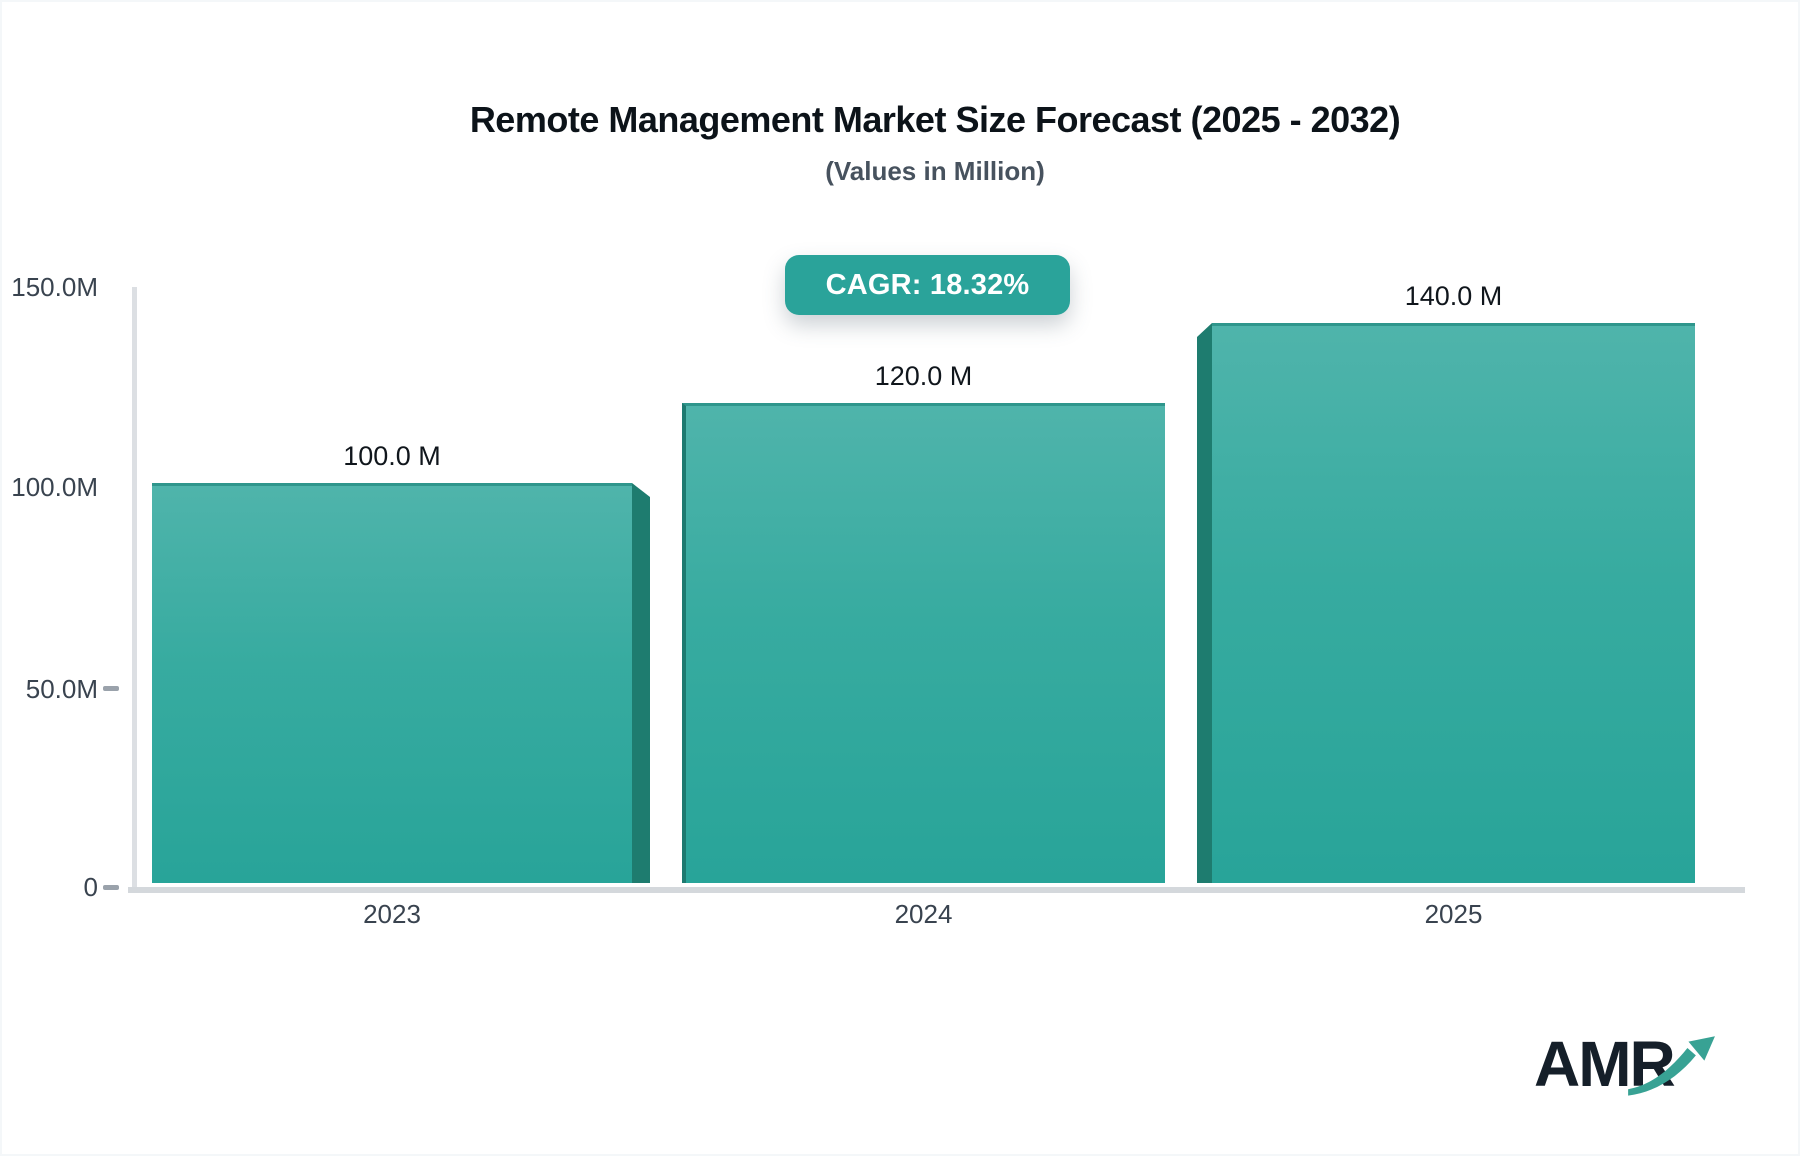 The height and width of the screenshot is (1156, 1800). What do you see at coordinates (923, 376) in the screenshot?
I see `bar-value-label-2024: 120.0 M` at bounding box center [923, 376].